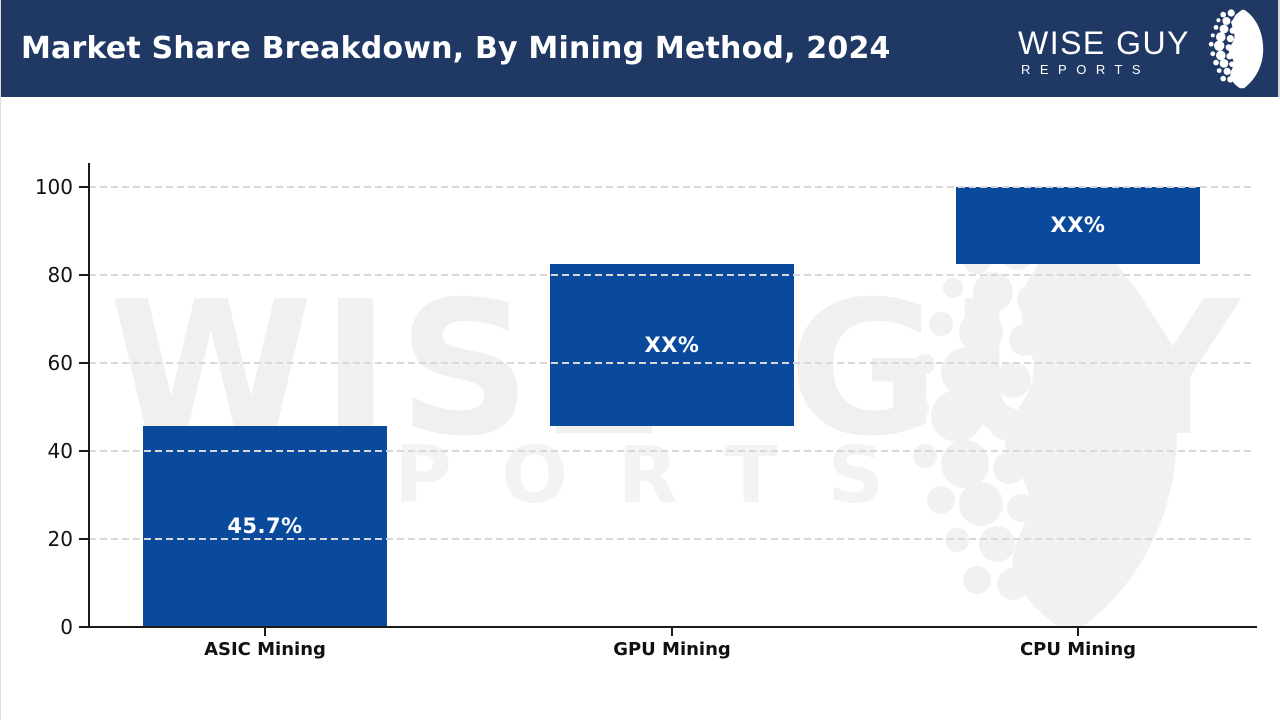 This screenshot has height=720, width=1280. Describe the element at coordinates (265, 649) in the screenshot. I see `x-category-label: ASIC Mining` at that location.